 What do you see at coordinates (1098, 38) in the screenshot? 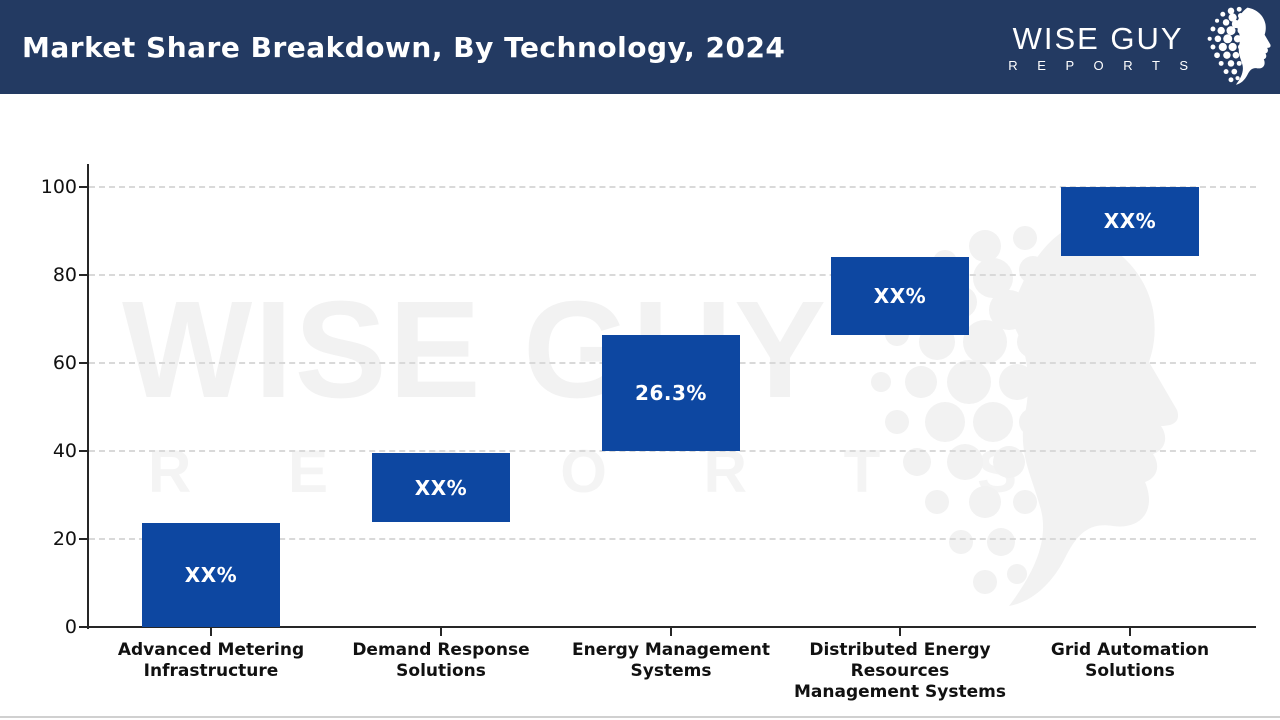
I see `brand-name: WISE GUY` at bounding box center [1098, 38].